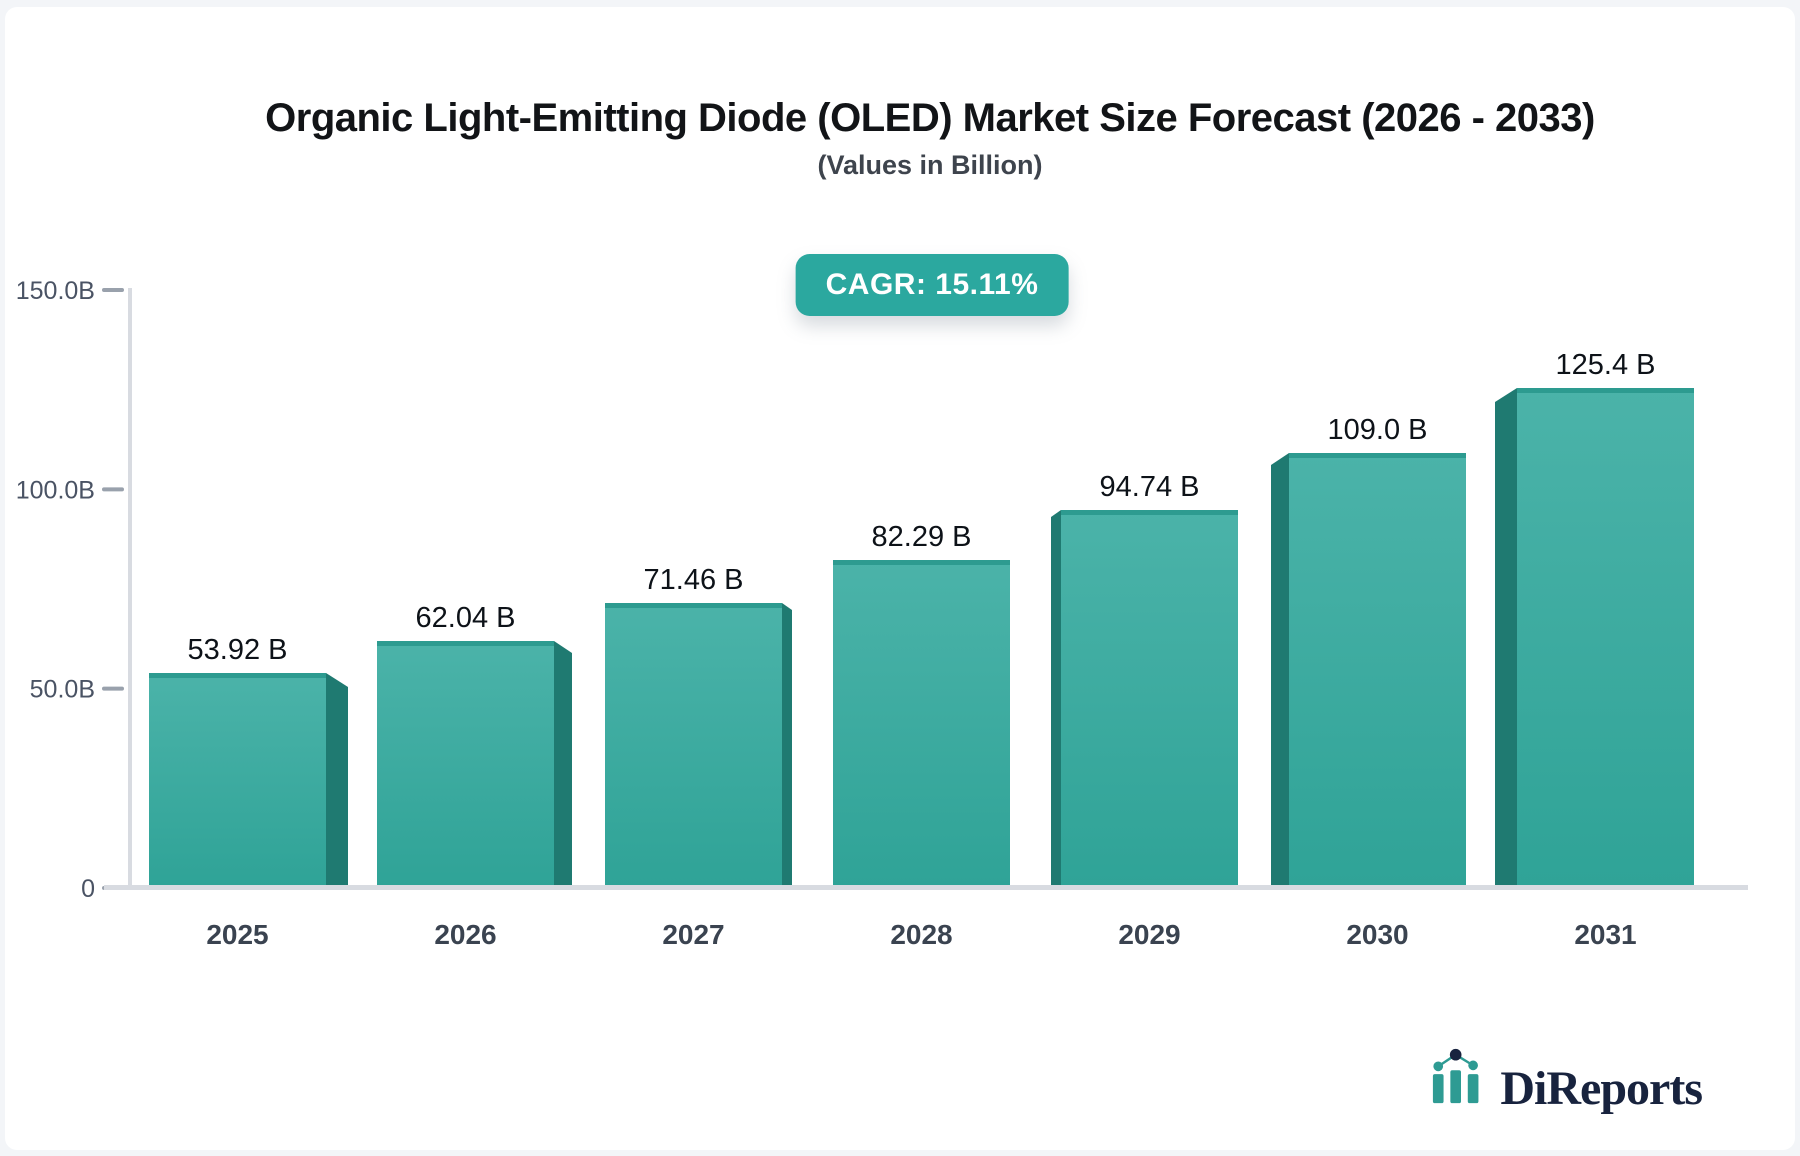  I want to click on bar-2029, so click(1149, 698).